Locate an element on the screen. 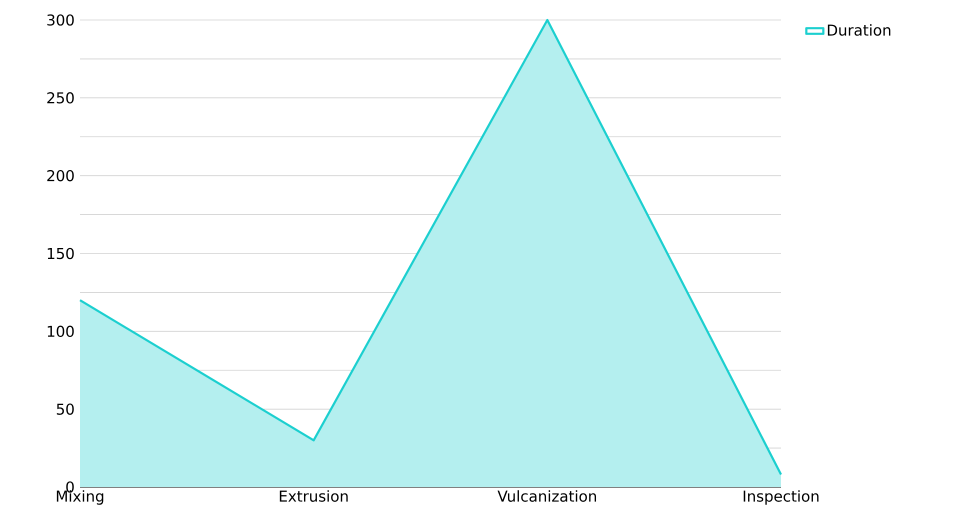 This screenshot has width=971, height=529. y-tick-label: 200 is located at coordinates (60, 176).